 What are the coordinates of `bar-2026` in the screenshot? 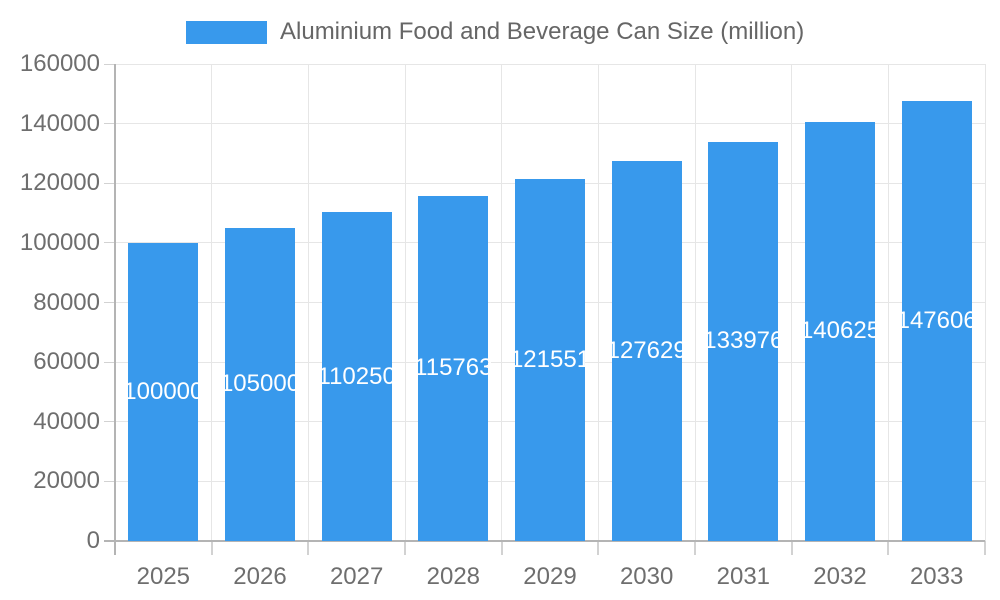 It's located at (260, 384).